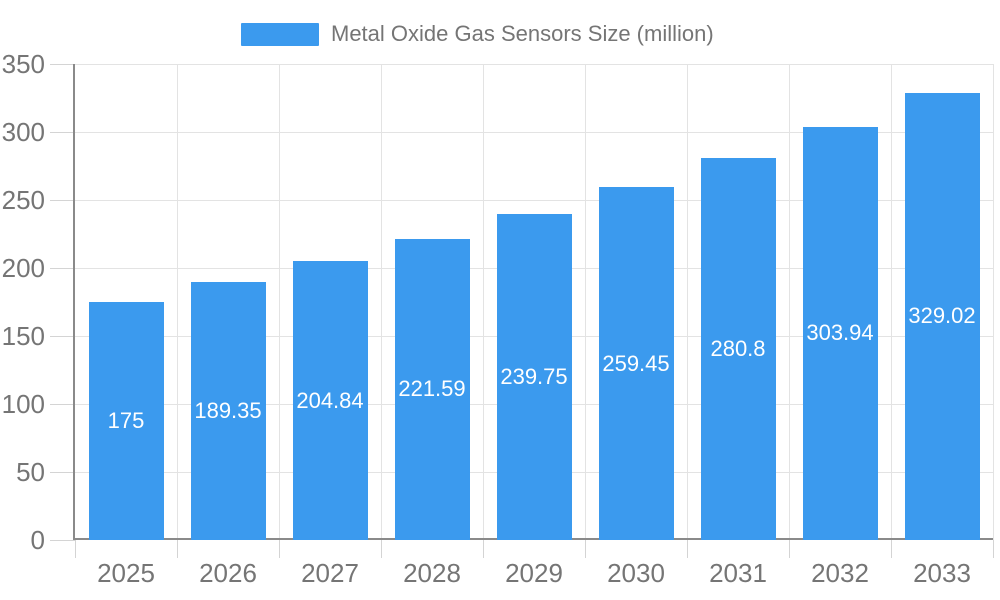  What do you see at coordinates (522, 33) in the screenshot?
I see `legend-label: Metal Oxide Gas Sensors Size (million)` at bounding box center [522, 33].